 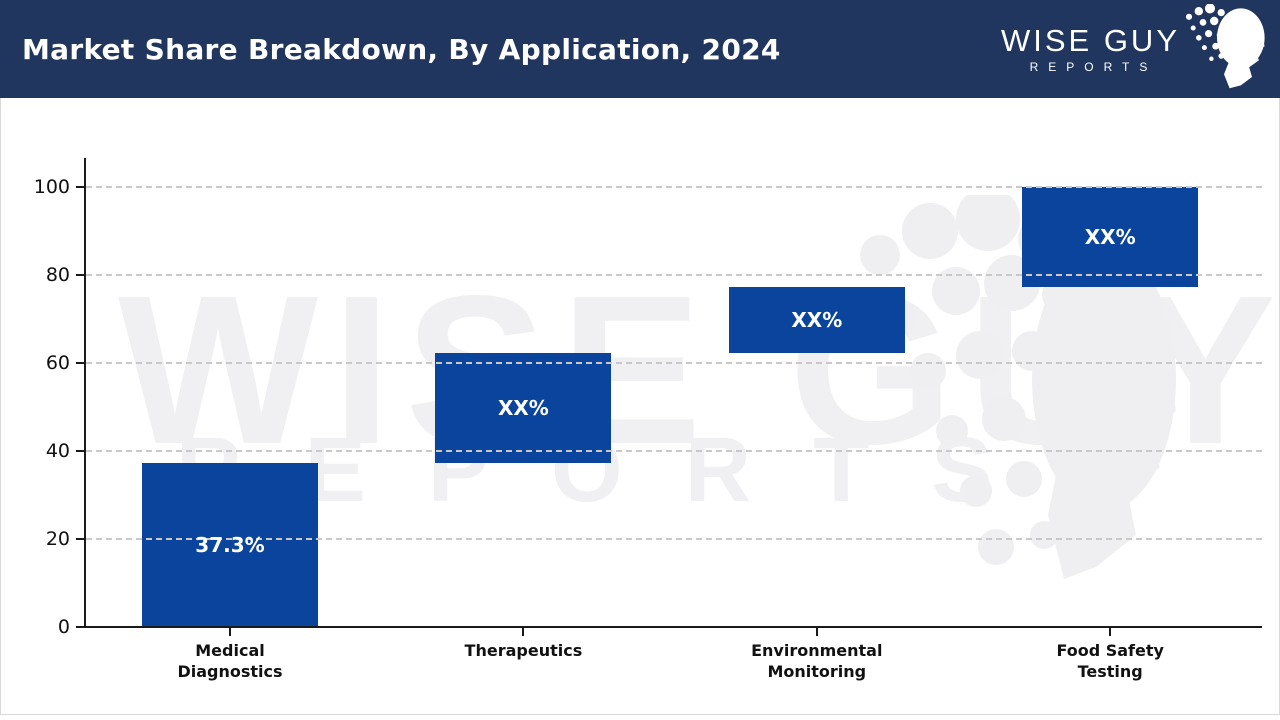 I want to click on bar-value-label-2: XX%, so click(x=817, y=319).